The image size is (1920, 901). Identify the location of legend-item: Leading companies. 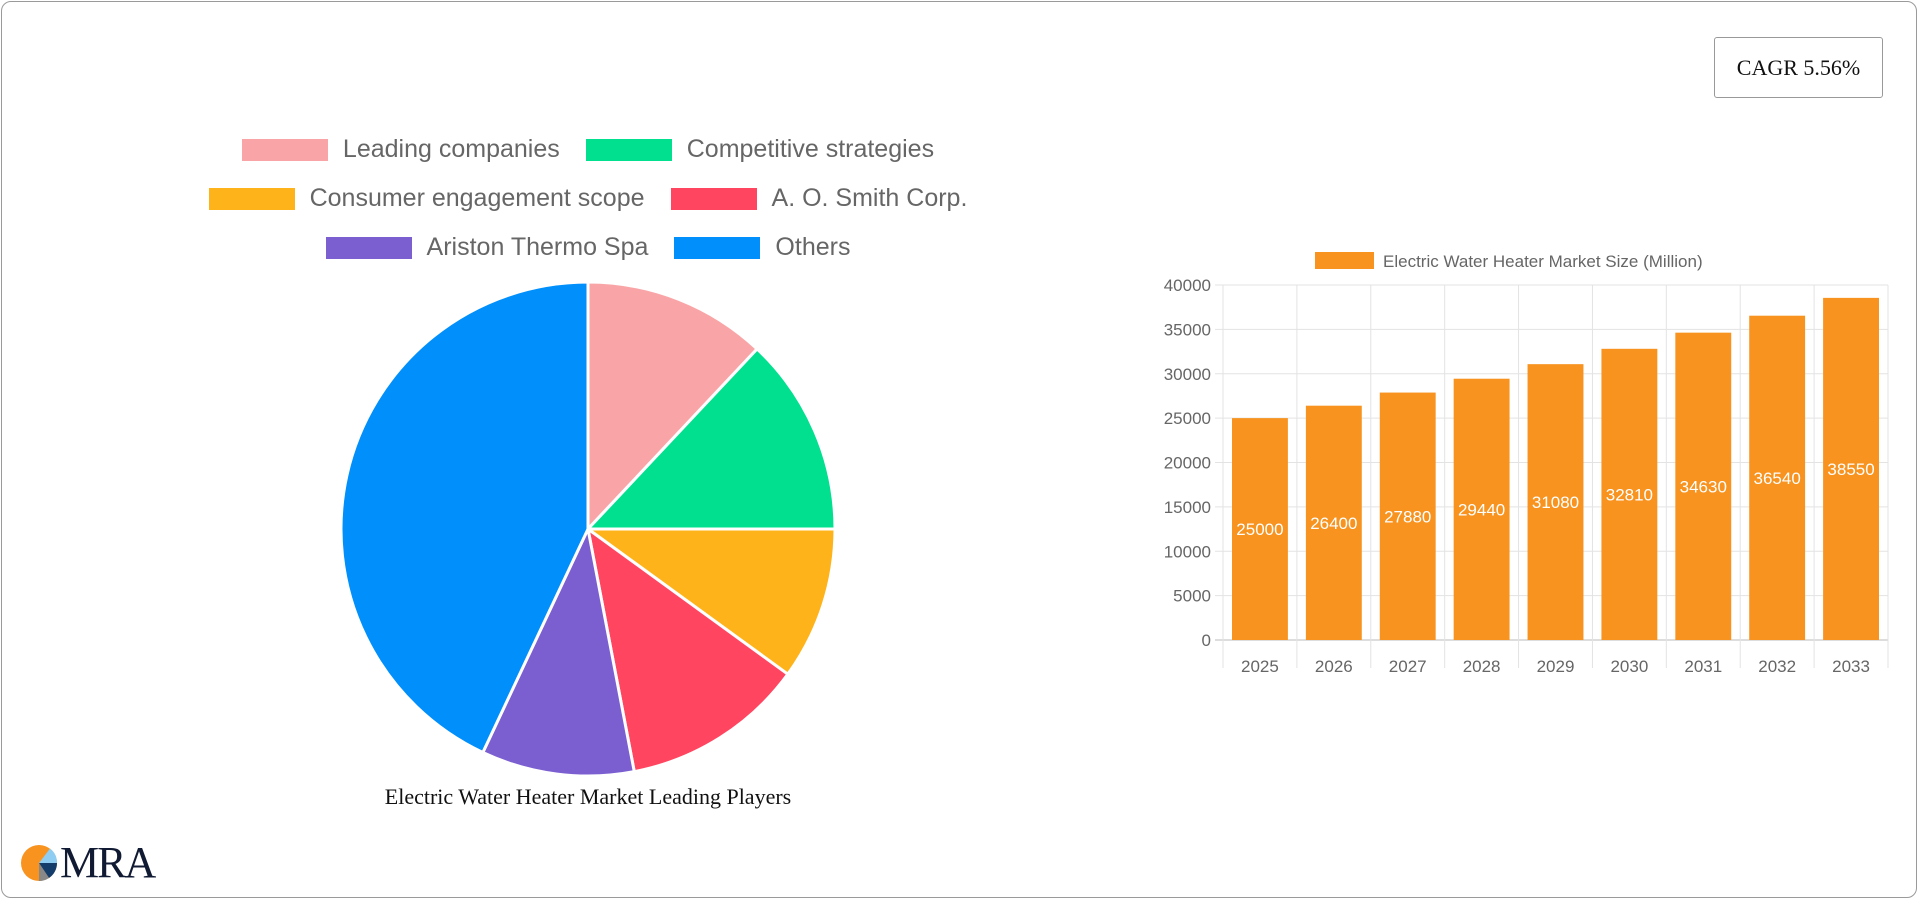
(400, 149).